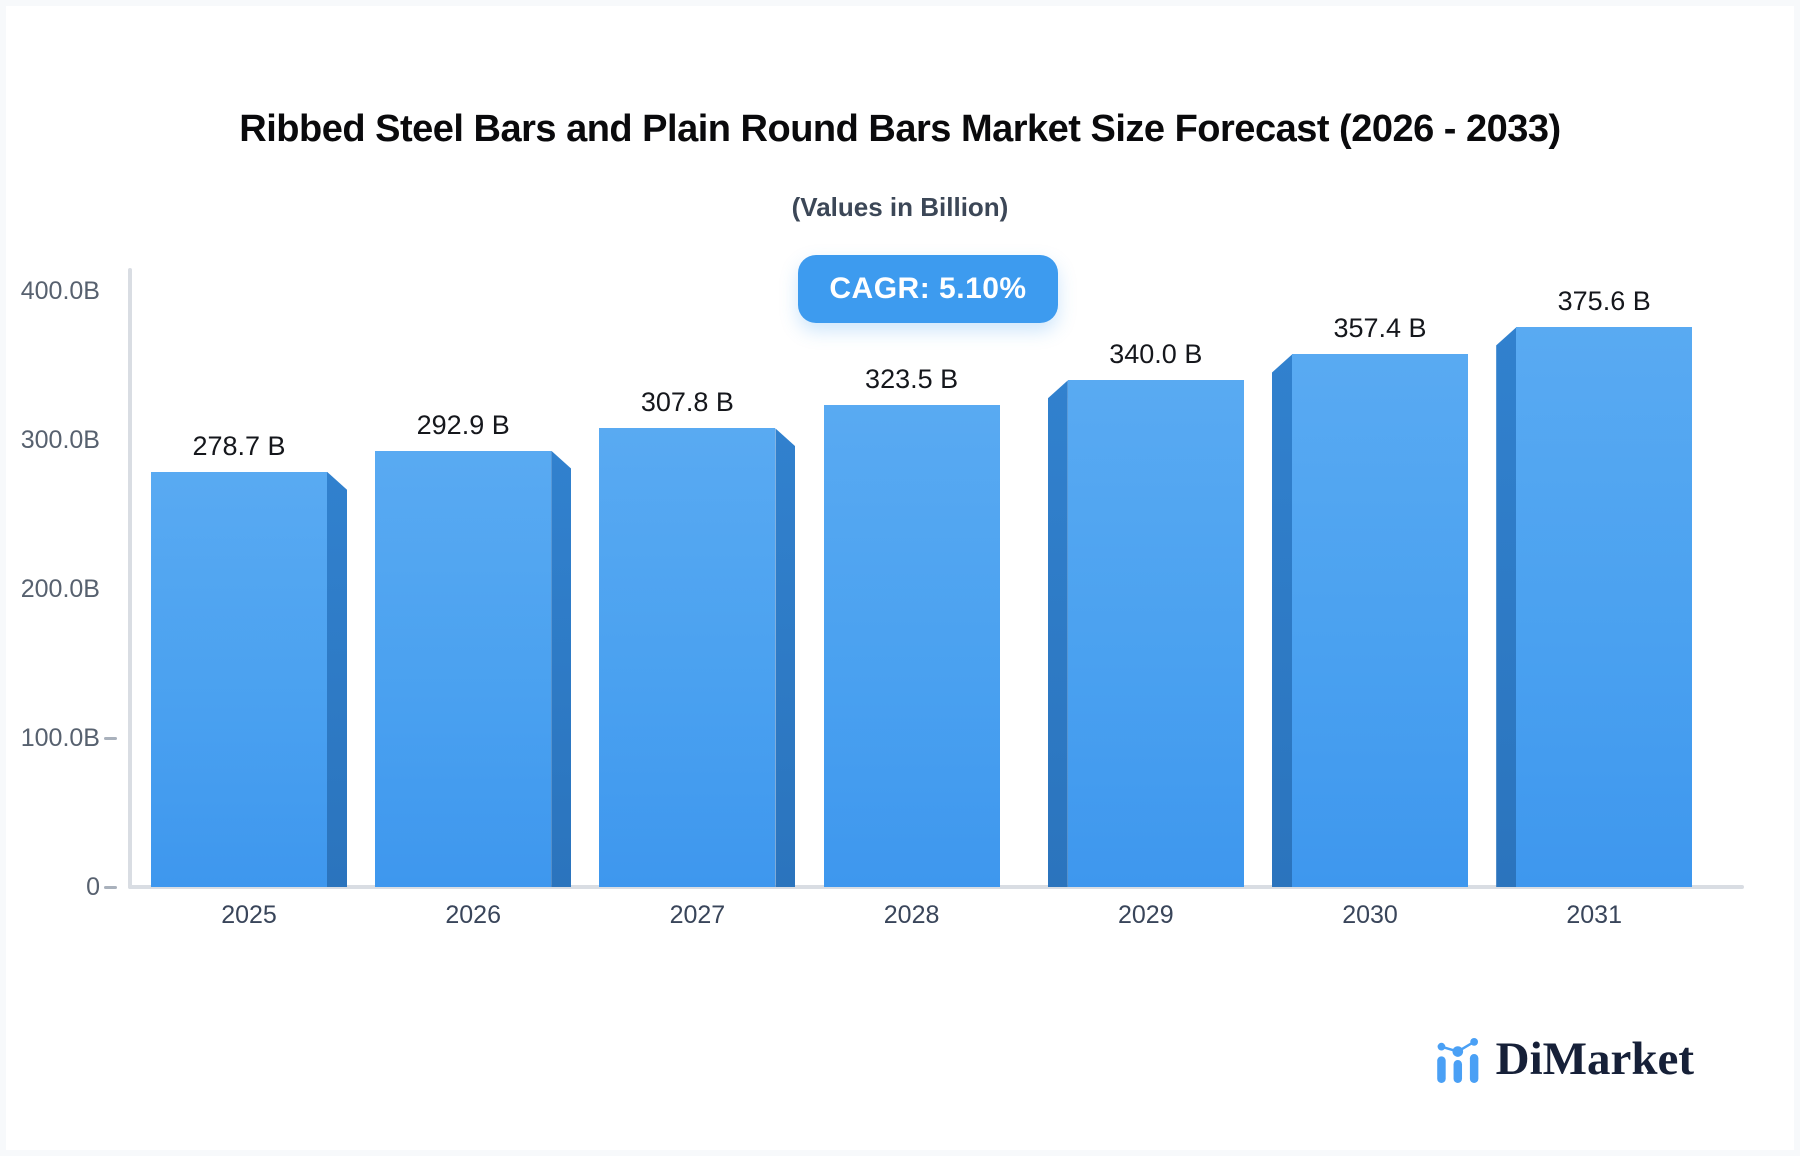 The height and width of the screenshot is (1156, 1800). Describe the element at coordinates (93, 887) in the screenshot. I see `y-axis-label: 0` at that location.